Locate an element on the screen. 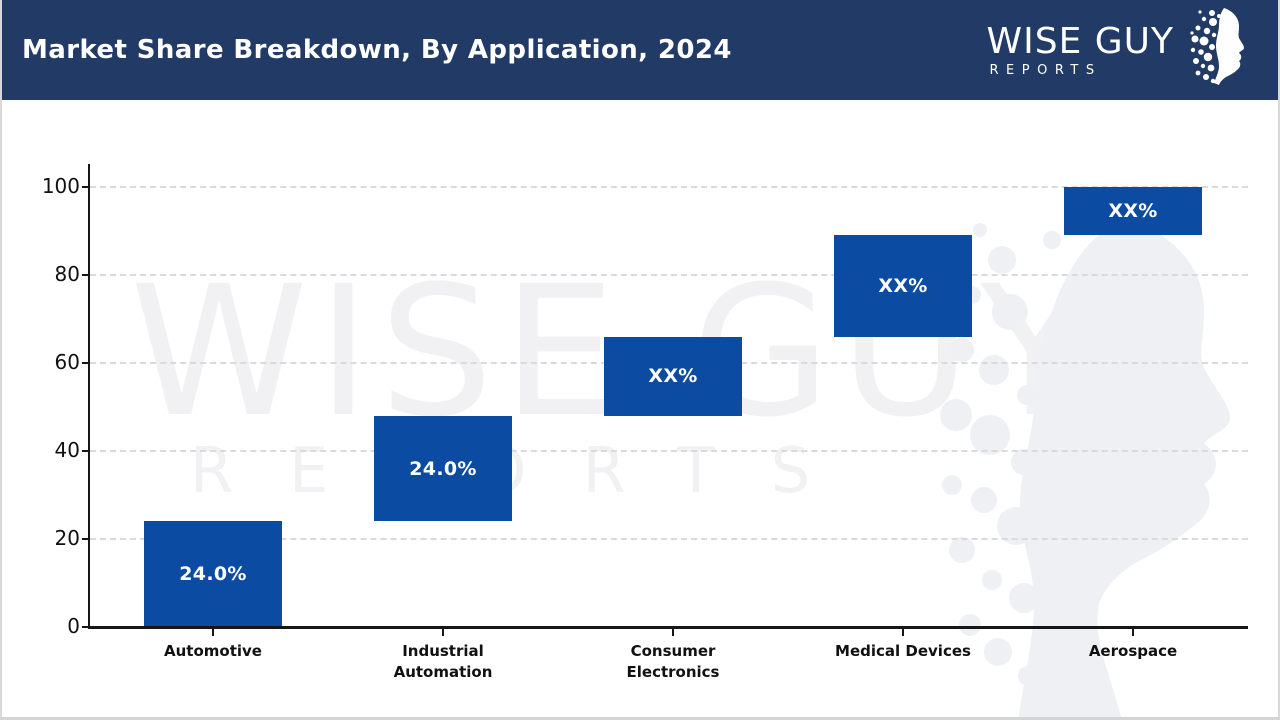  y-tick-label: 100 is located at coordinates (60, 186).